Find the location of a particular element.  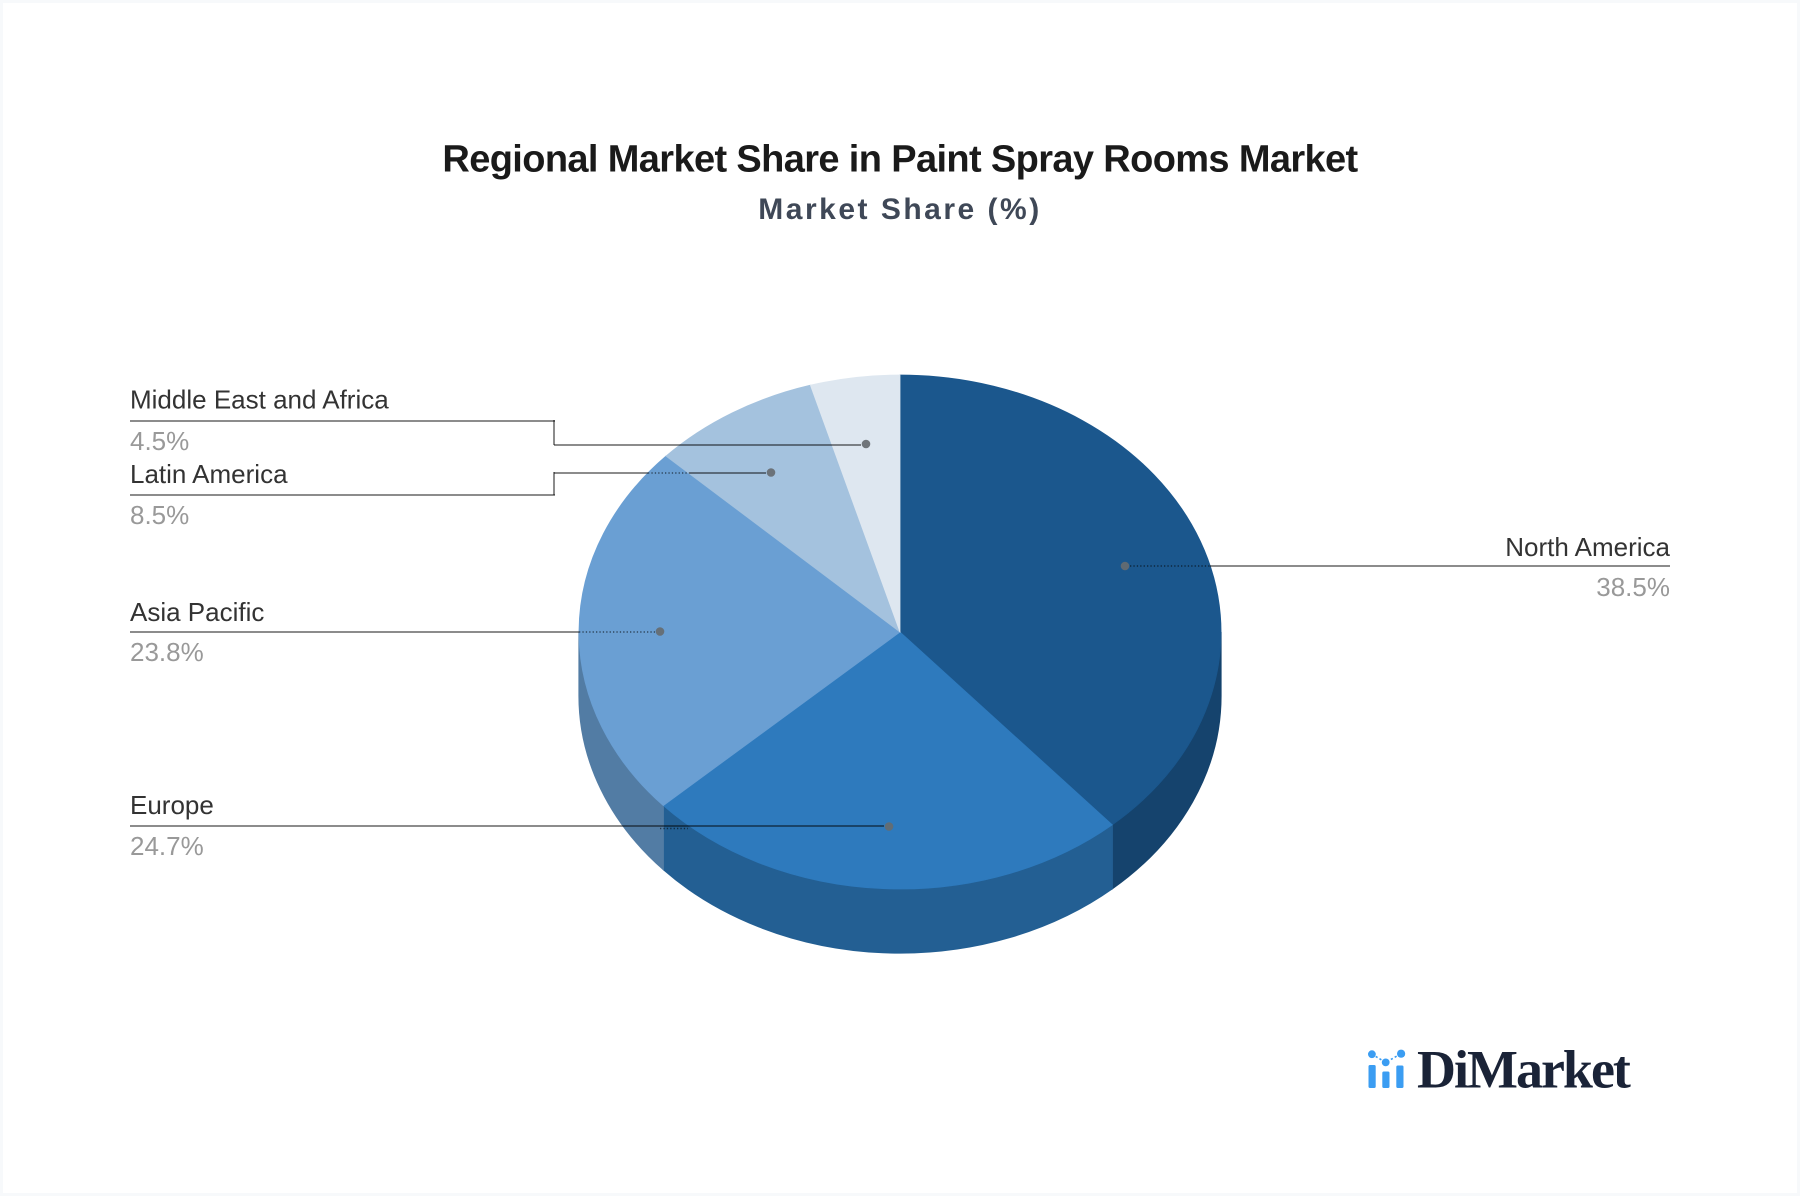

svg-text: 4.5% is located at coordinates (159, 441).